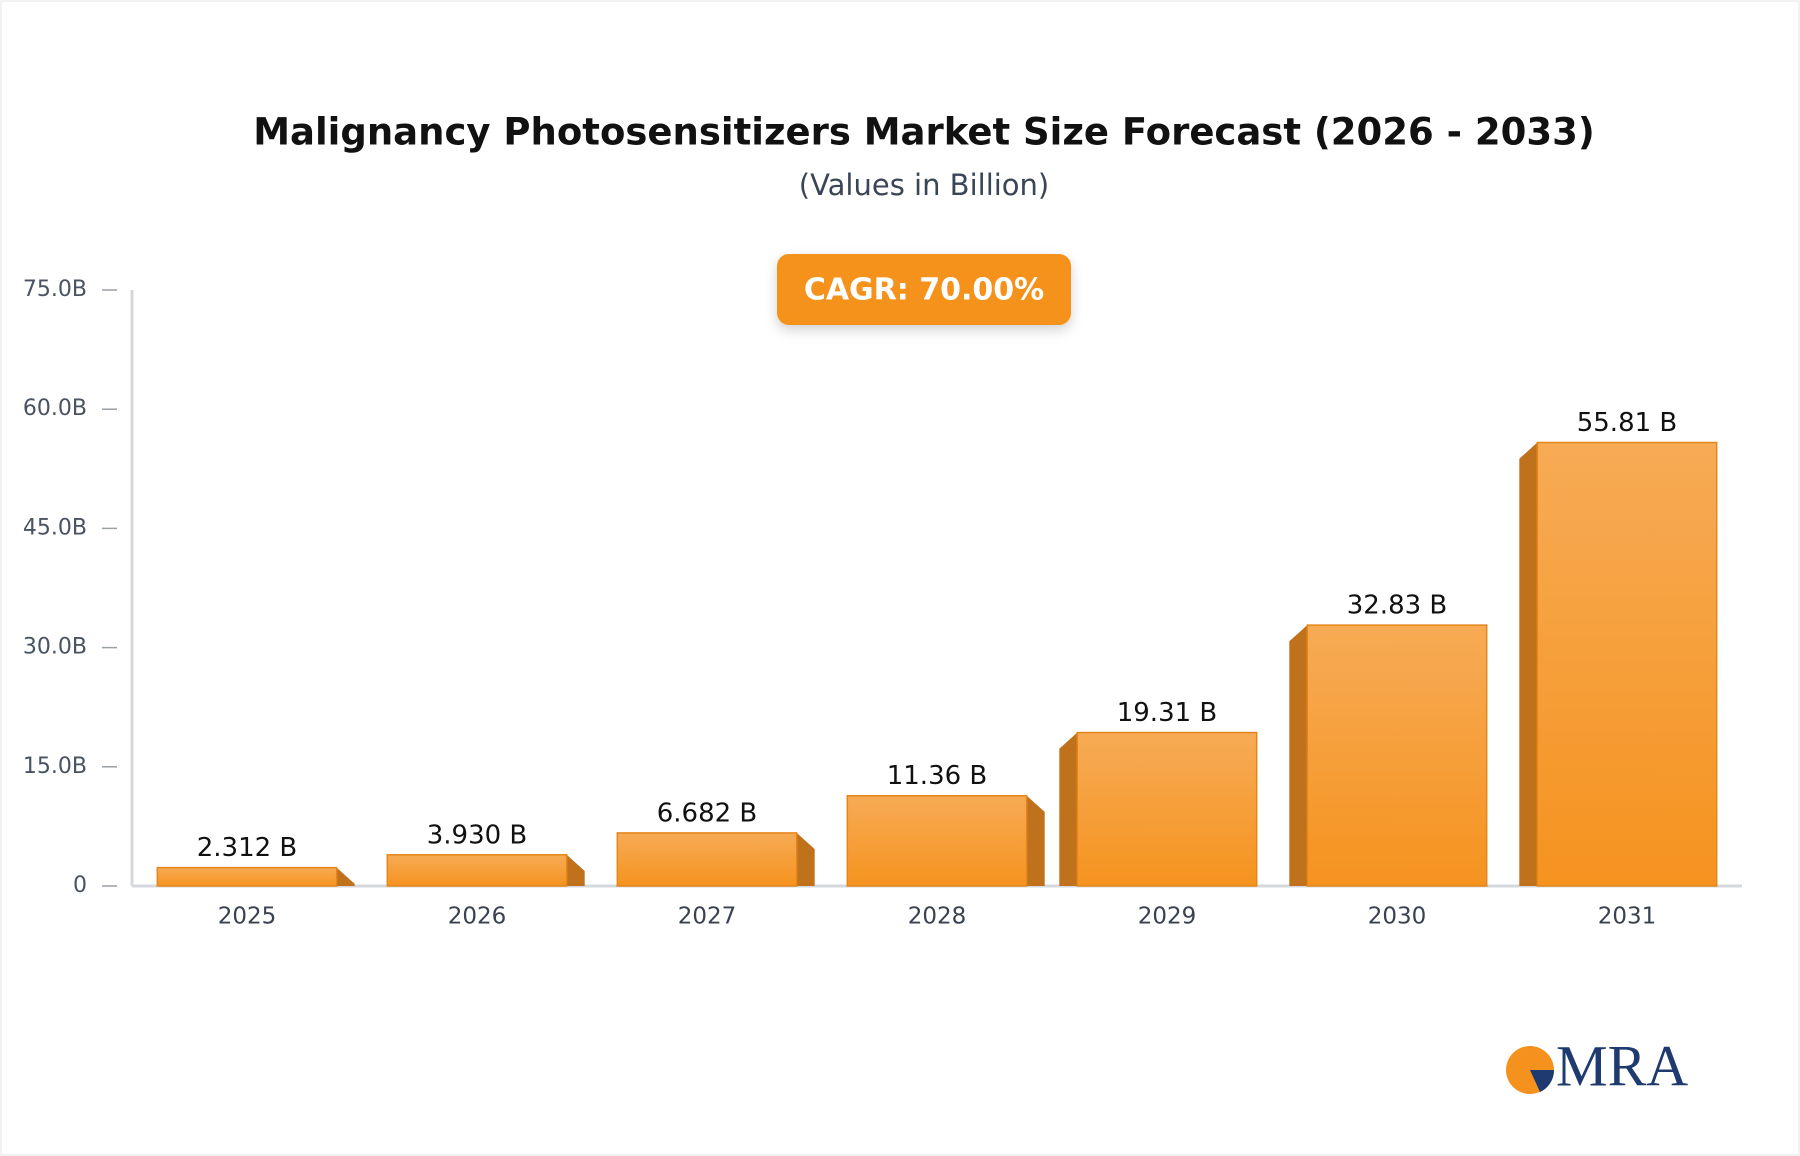 This screenshot has height=1156, width=1800. Describe the element at coordinates (55, 647) in the screenshot. I see `y-tick-label: 30.0B` at that location.